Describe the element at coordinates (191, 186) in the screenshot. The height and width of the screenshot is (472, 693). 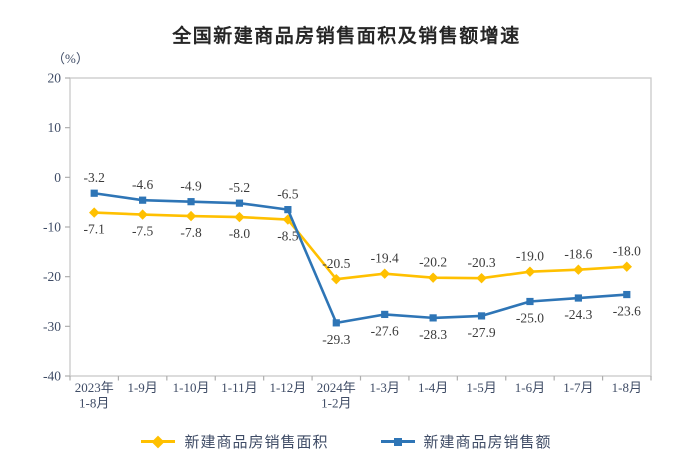
I see `data-point-label: -4.9` at that location.